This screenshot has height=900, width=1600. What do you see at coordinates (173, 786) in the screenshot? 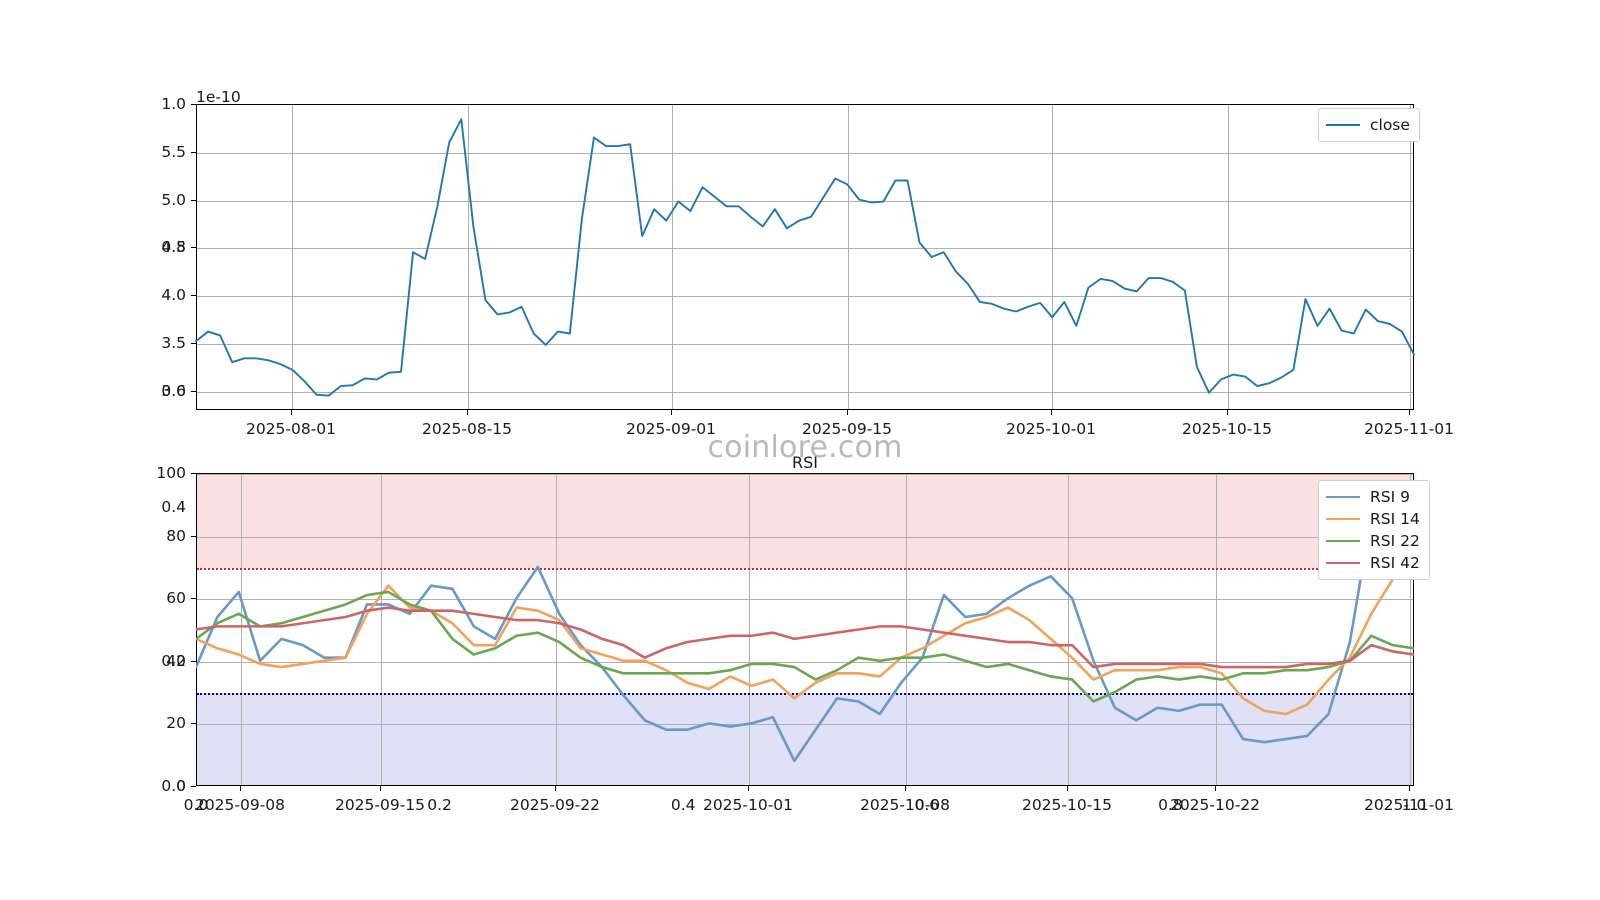
I see `y-tick-label-overlay: 0.0` at bounding box center [173, 786].